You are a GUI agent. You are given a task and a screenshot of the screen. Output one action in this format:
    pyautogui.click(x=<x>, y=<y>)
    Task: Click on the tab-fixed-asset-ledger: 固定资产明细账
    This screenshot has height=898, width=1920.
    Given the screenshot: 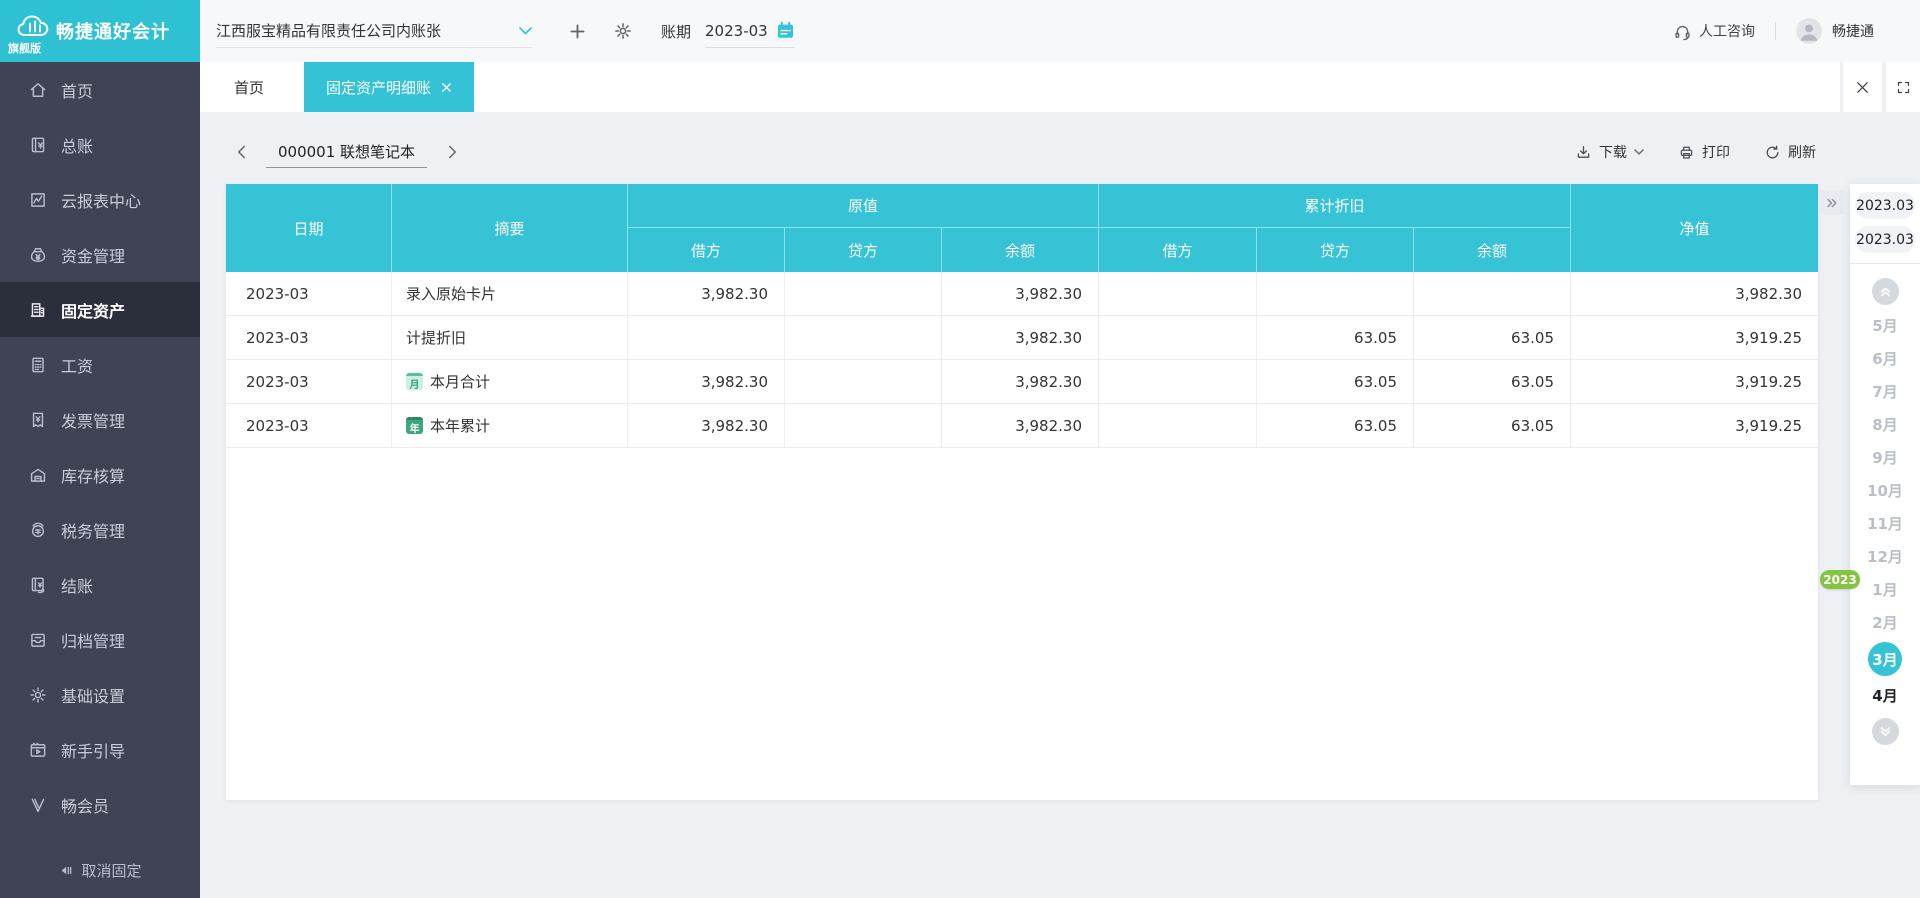 What is the action you would take?
    pyautogui.click(x=389, y=87)
    